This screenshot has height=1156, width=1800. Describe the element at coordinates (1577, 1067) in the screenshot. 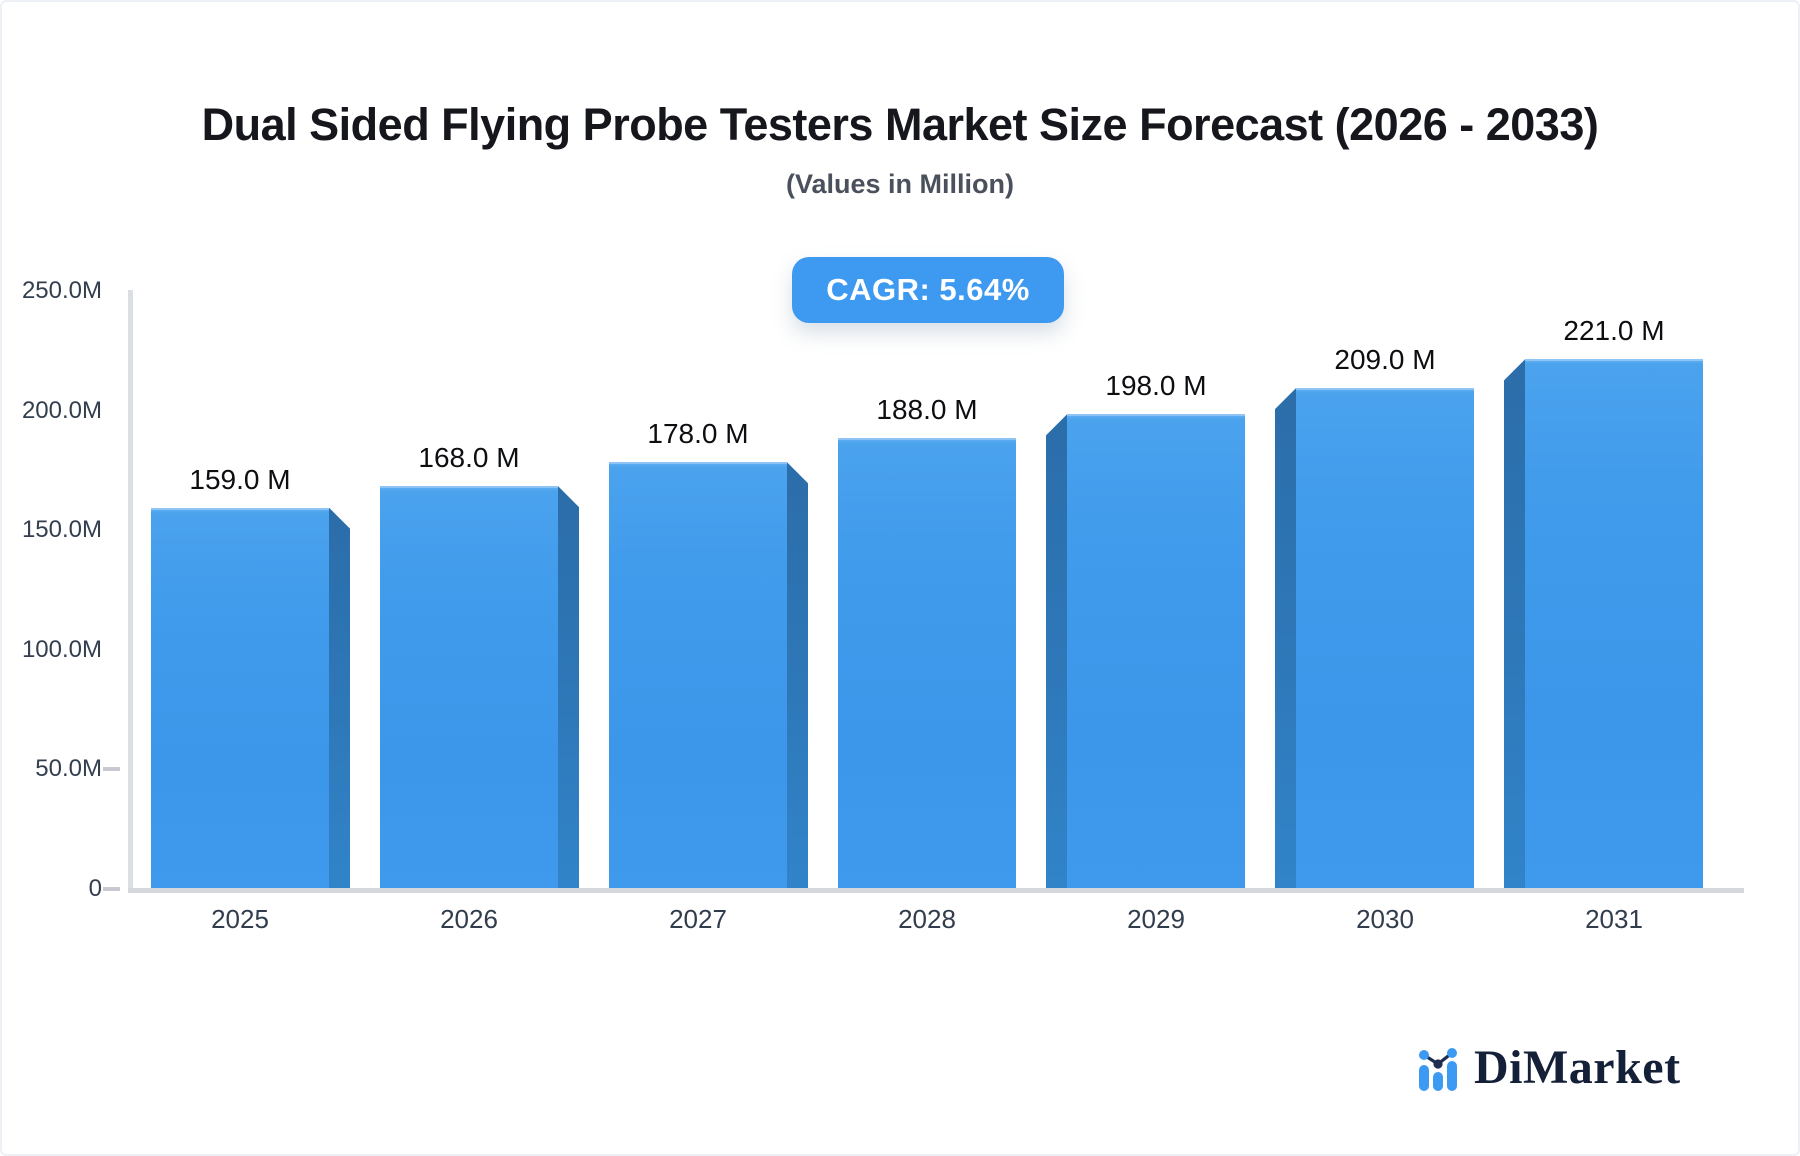

I see `brand-logo-text: DiMarket` at that location.